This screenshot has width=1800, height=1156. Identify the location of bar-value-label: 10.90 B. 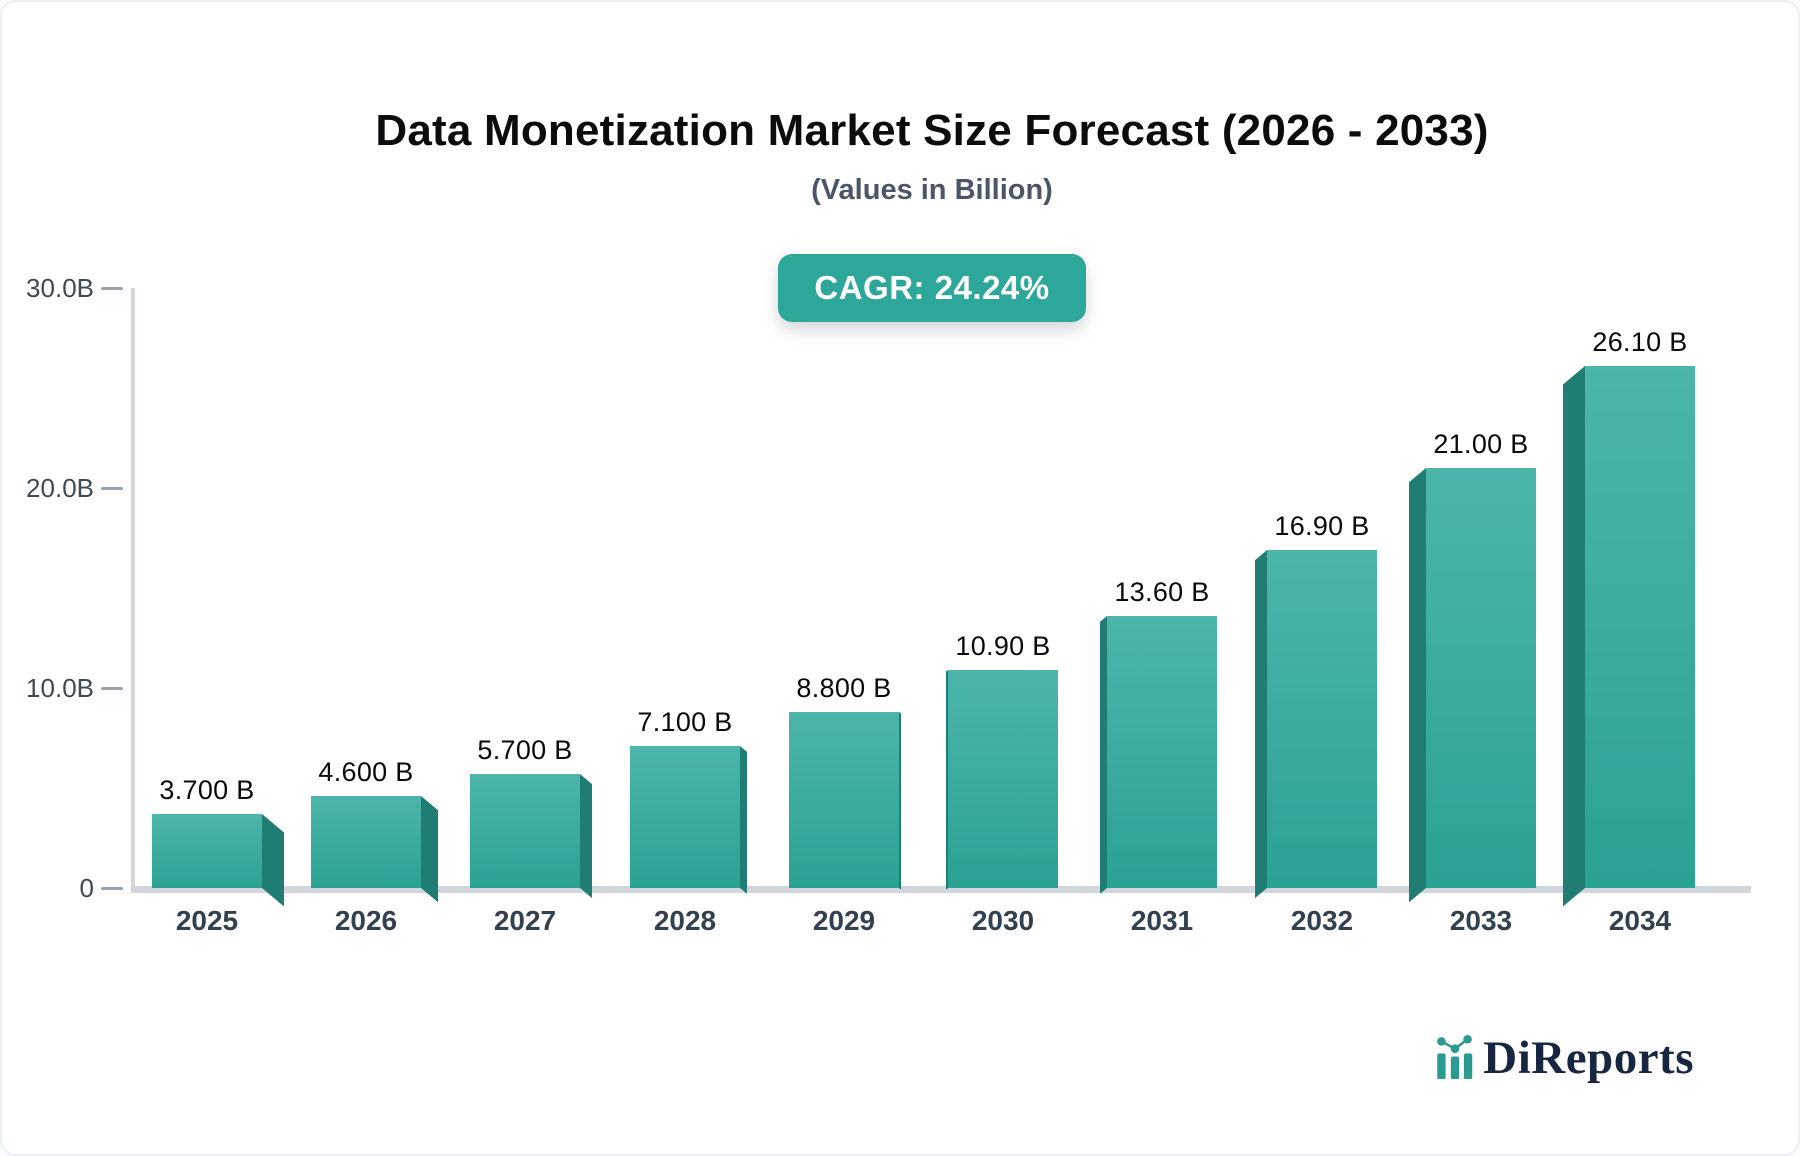
(1003, 646).